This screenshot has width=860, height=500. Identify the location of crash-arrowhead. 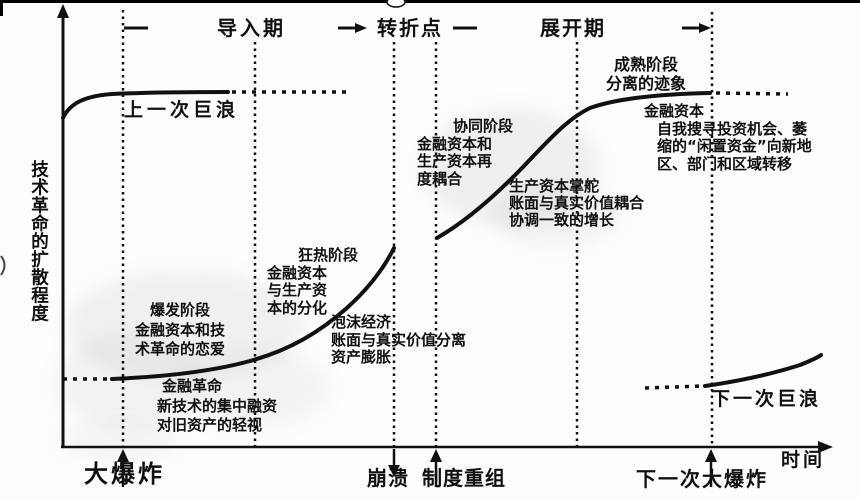
(394, 471).